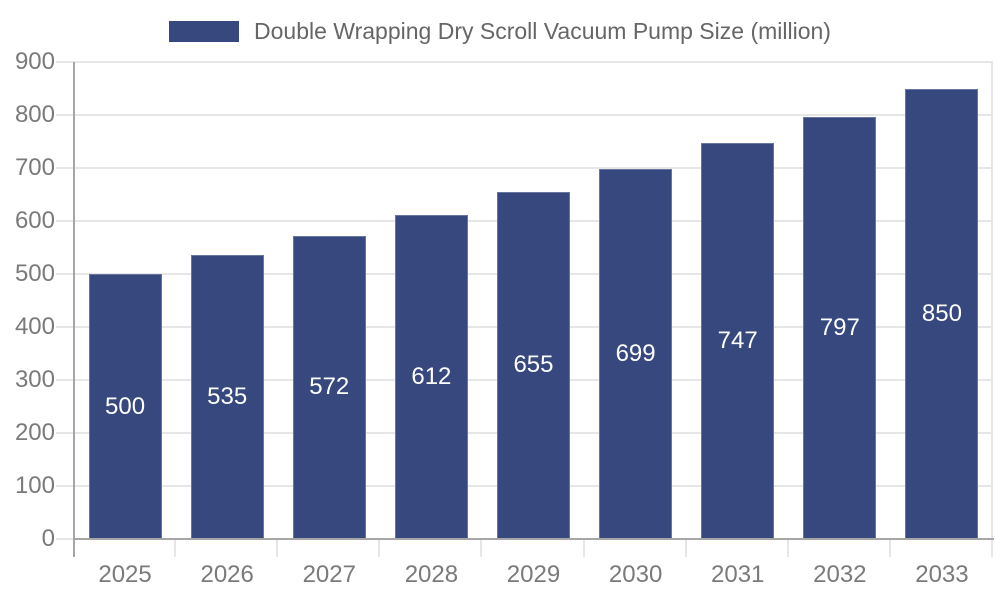 The width and height of the screenshot is (1000, 600). I want to click on bar: 747, so click(738, 341).